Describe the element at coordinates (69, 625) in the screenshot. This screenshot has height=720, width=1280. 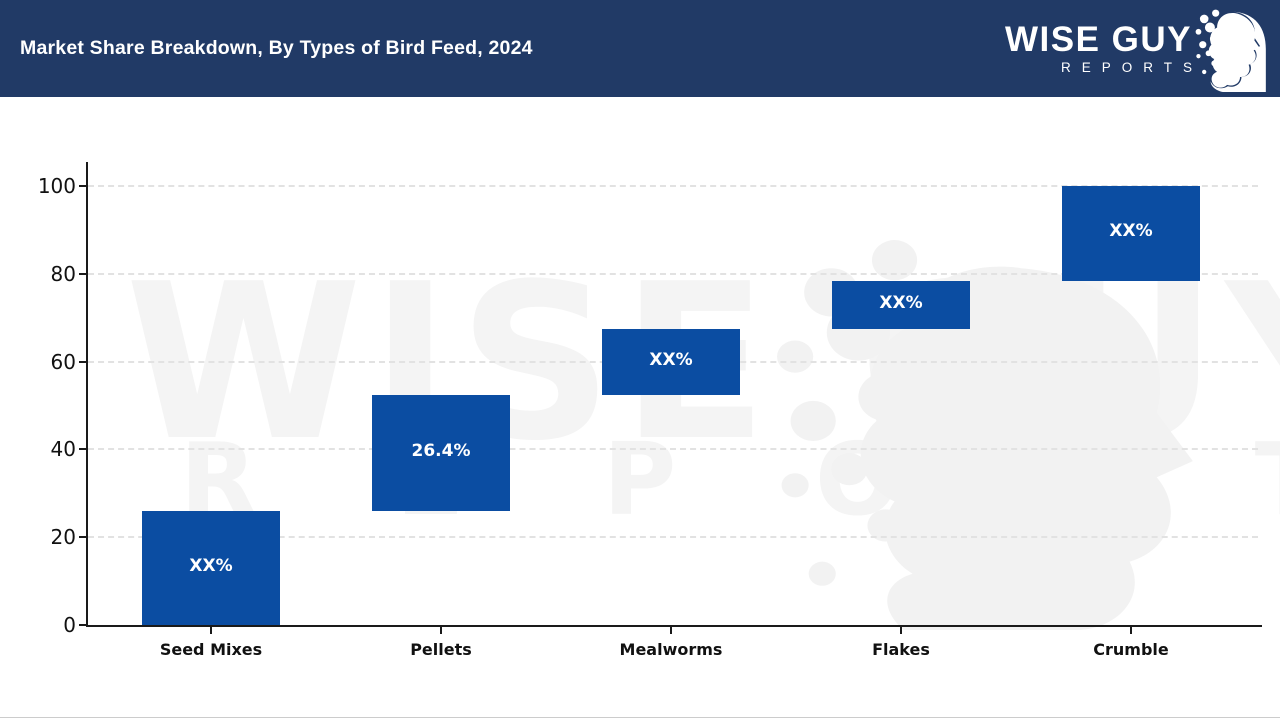
I see `y-tick-label: 0` at that location.